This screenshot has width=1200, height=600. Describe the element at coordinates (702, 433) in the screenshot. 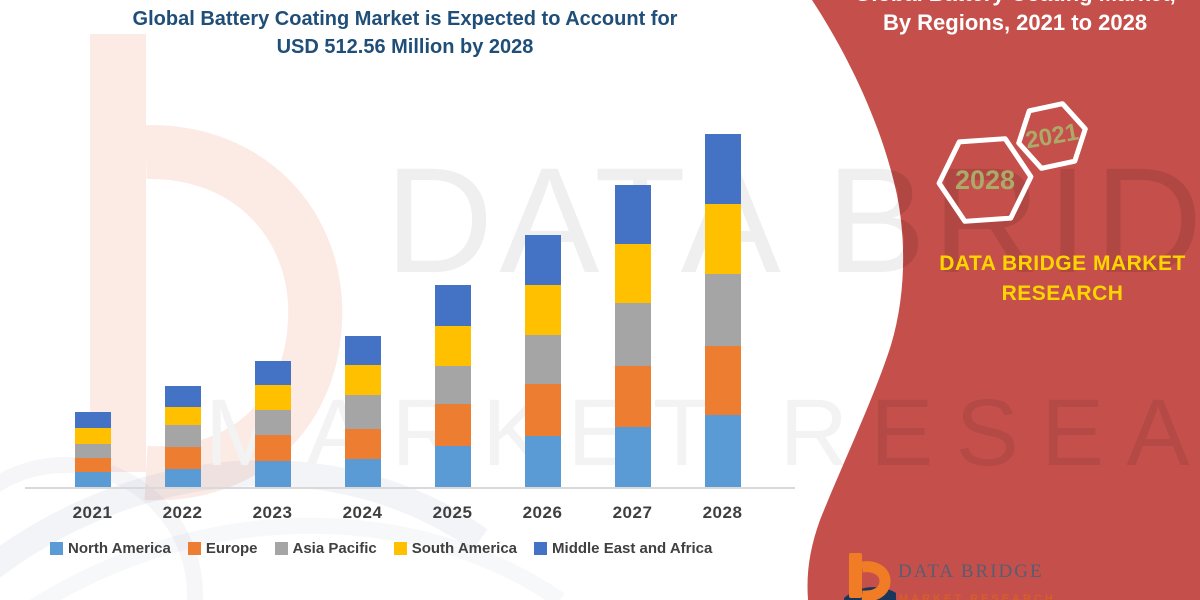

I see `svg-text: MARKET RESEARCH` at that location.